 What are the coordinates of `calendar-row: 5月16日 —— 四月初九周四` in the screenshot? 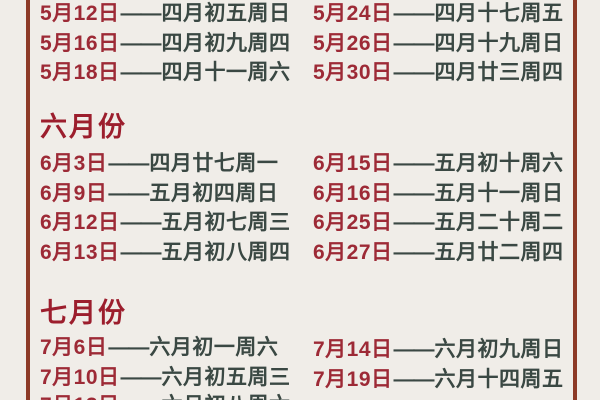 It's located at (165, 44).